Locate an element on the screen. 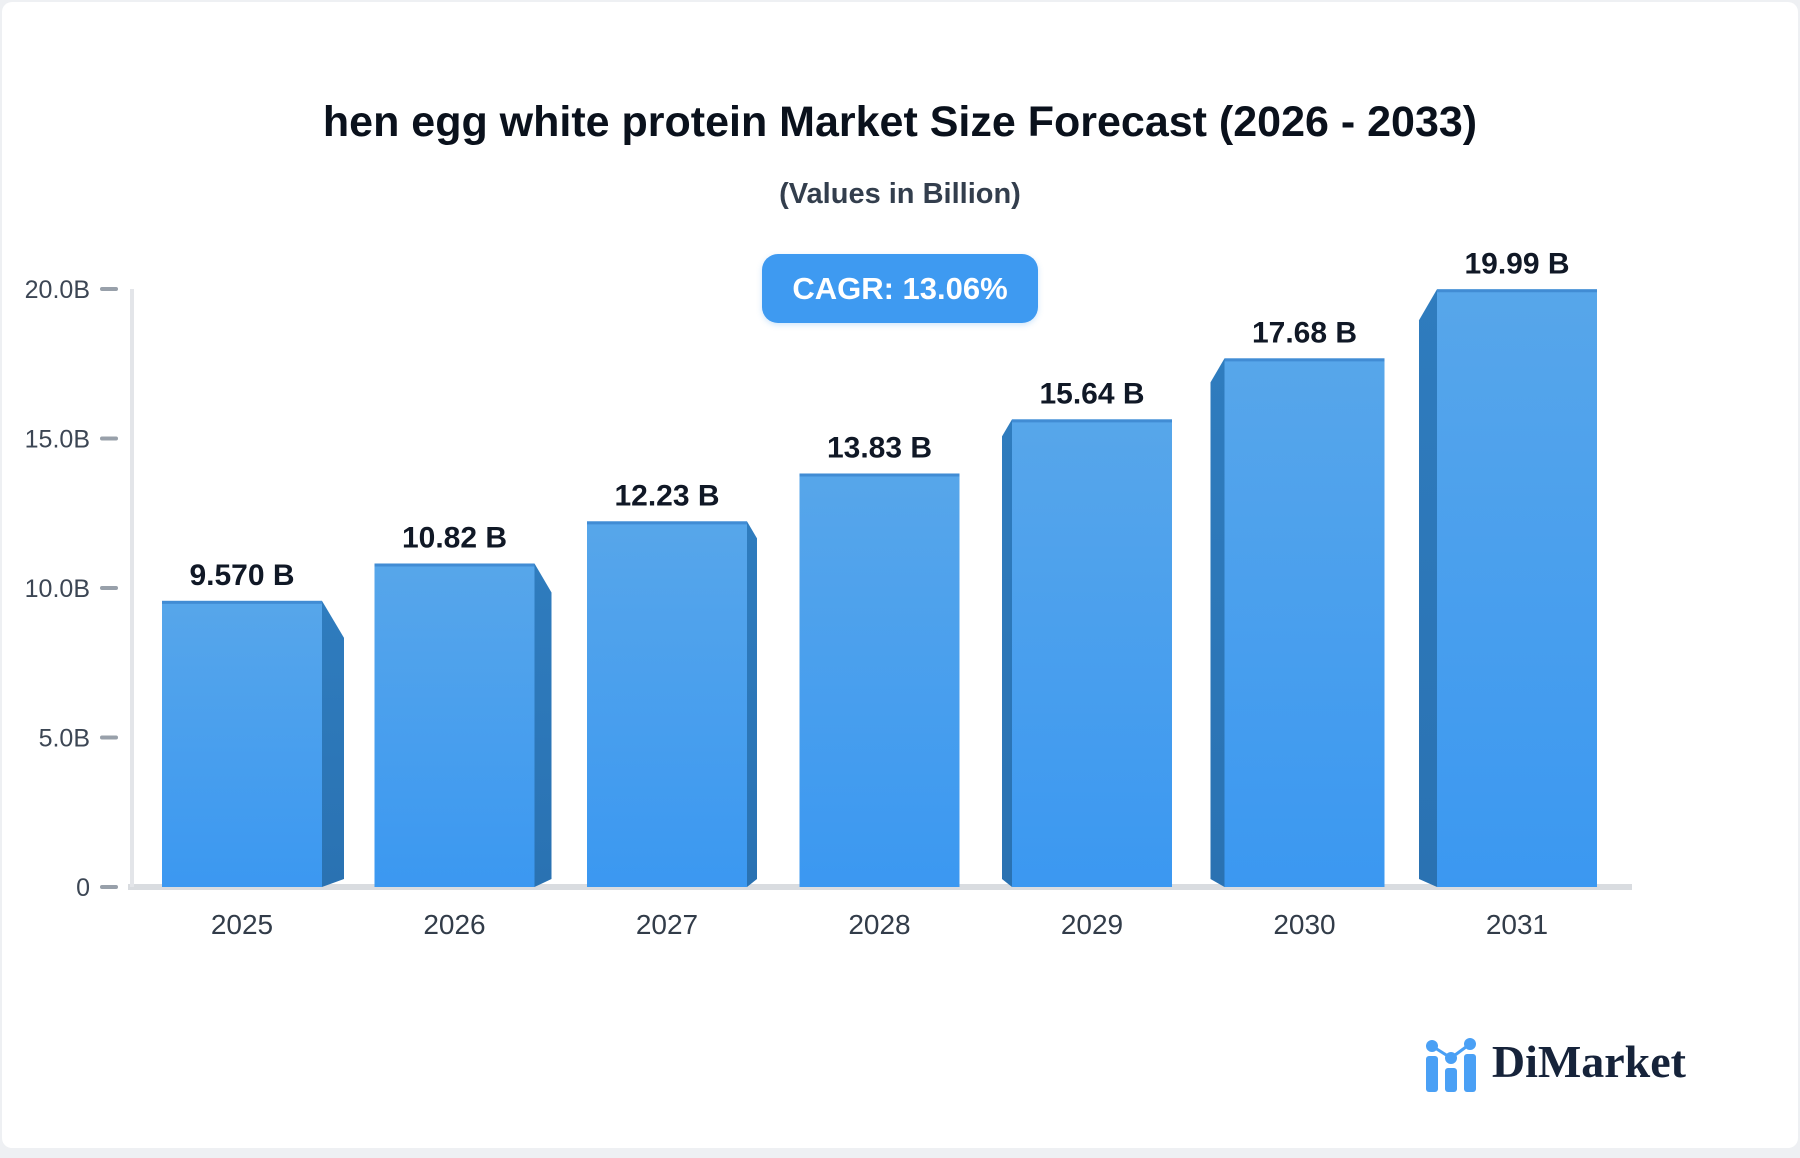  bar-2029 is located at coordinates (1092, 653).